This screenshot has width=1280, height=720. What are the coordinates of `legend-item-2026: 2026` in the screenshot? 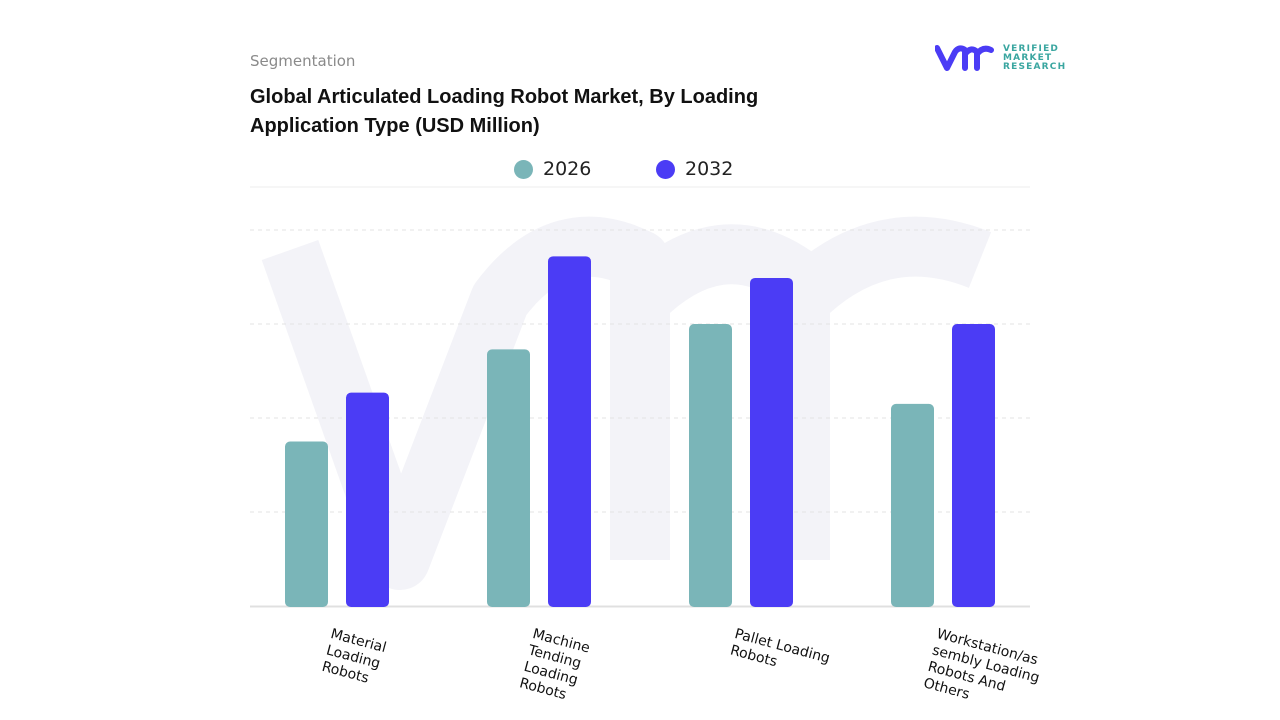 It's located at (552, 169).